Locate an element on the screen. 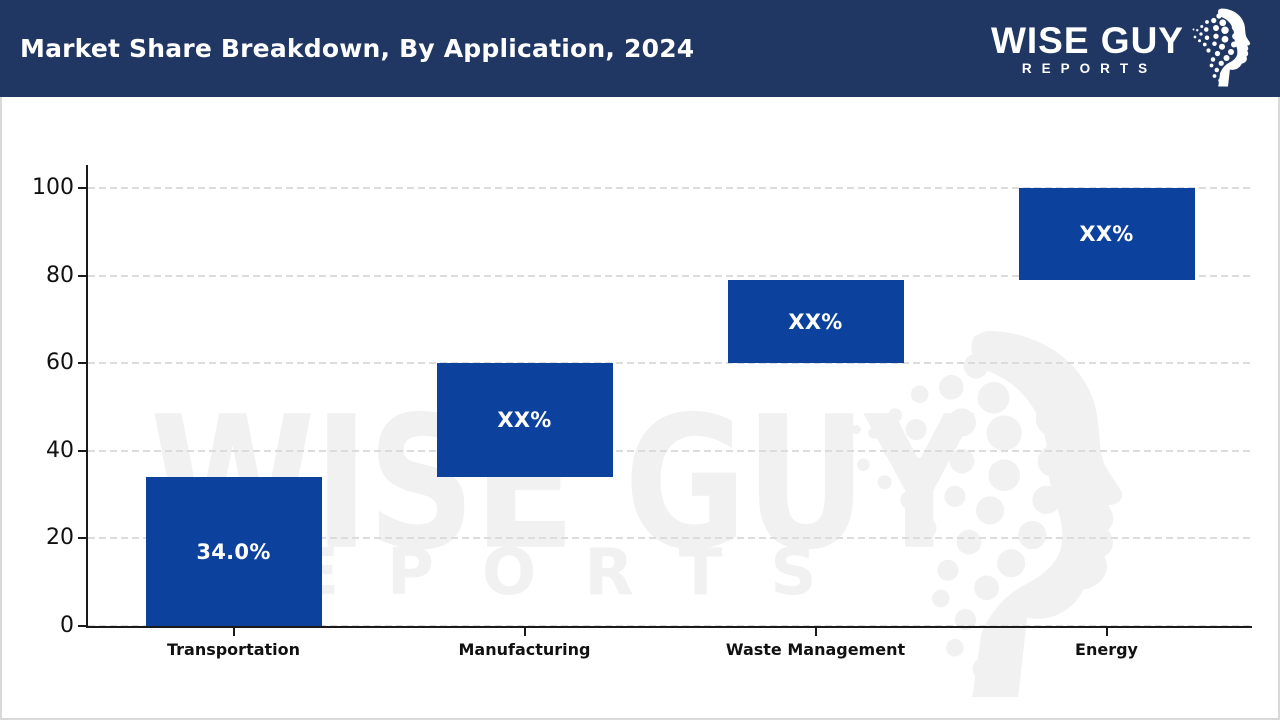  y-tick-label-20: 20 is located at coordinates (60, 538).